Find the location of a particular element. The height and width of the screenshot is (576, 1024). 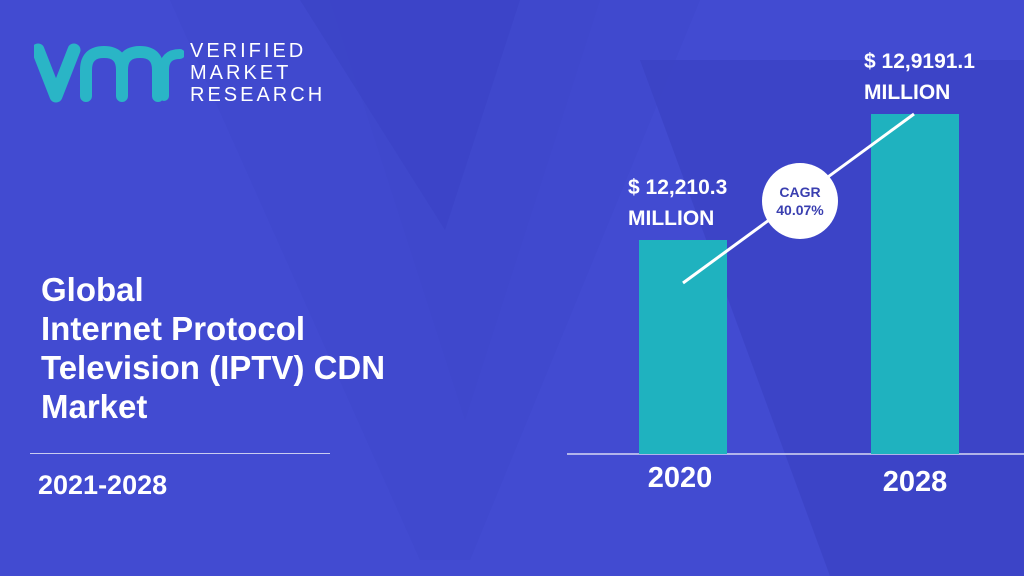

bar-value: $ 12,9191.1 is located at coordinates (919, 61).